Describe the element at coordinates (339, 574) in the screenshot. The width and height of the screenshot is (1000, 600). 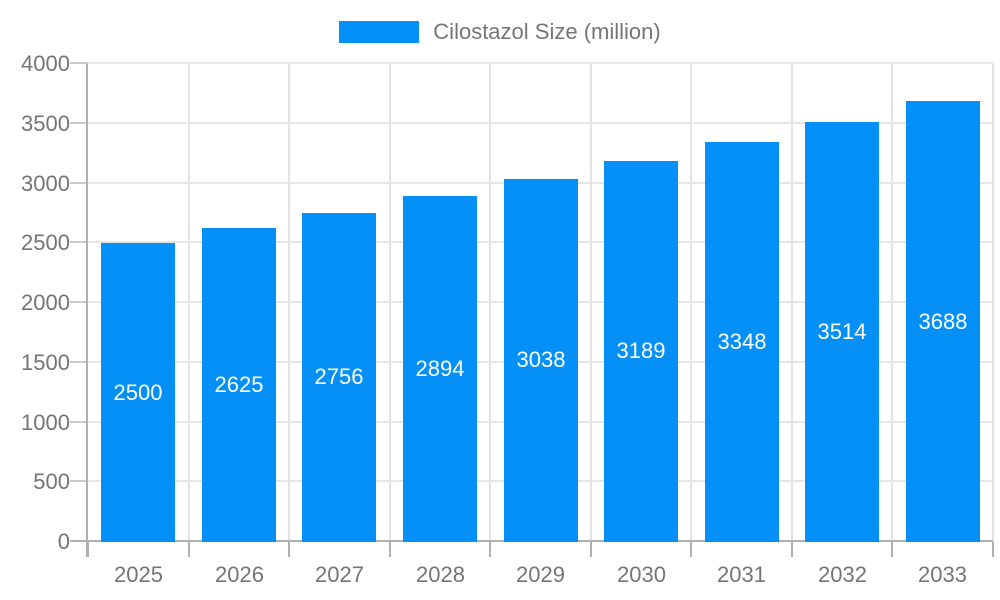
I see `x-axis-label: 2027` at that location.